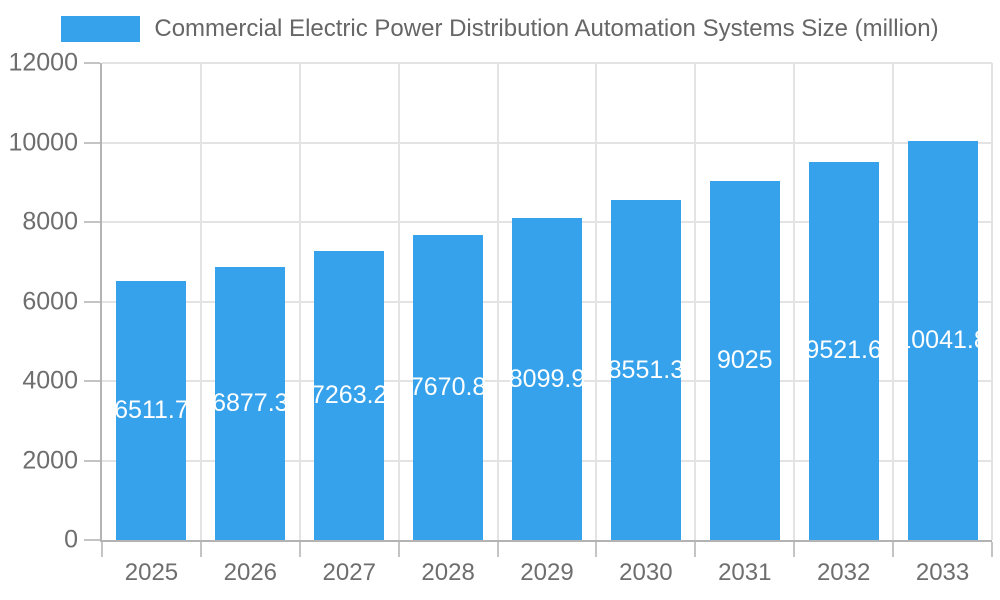 The height and width of the screenshot is (600, 1000). I want to click on bar-value-label: 7670.8, so click(448, 387).